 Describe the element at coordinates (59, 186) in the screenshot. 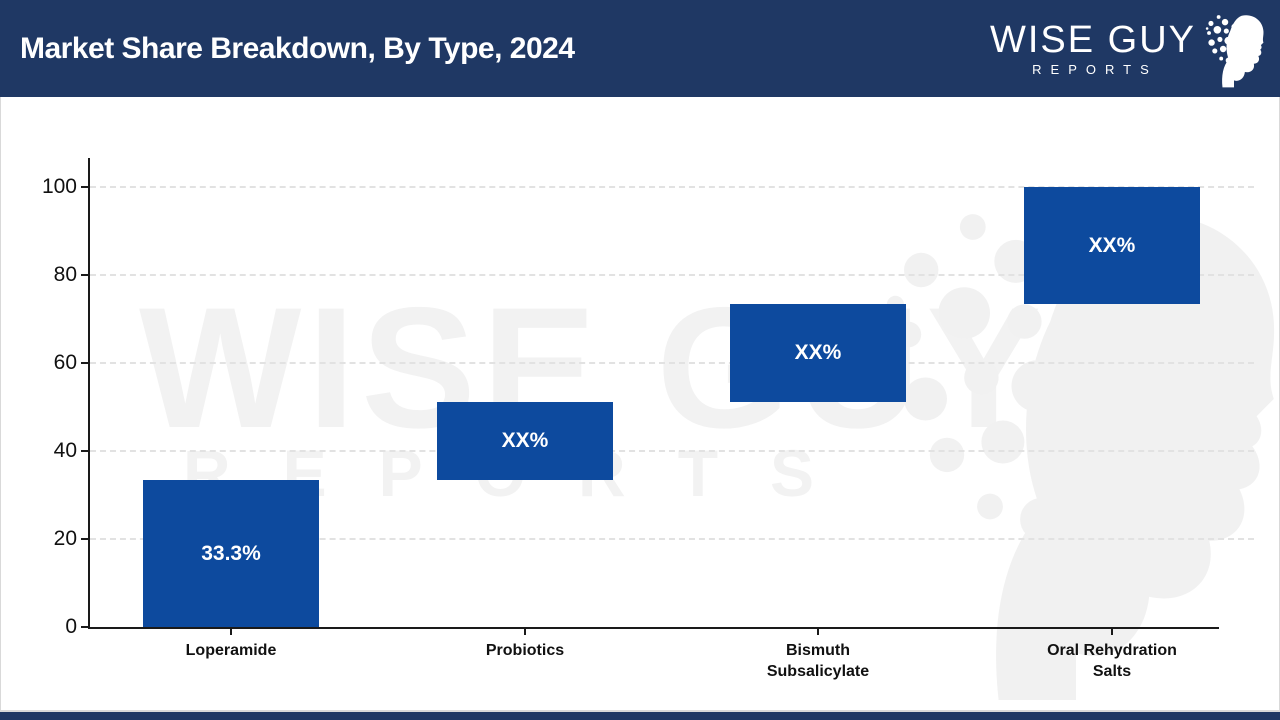

I see `y-tick-label-100: 100` at that location.